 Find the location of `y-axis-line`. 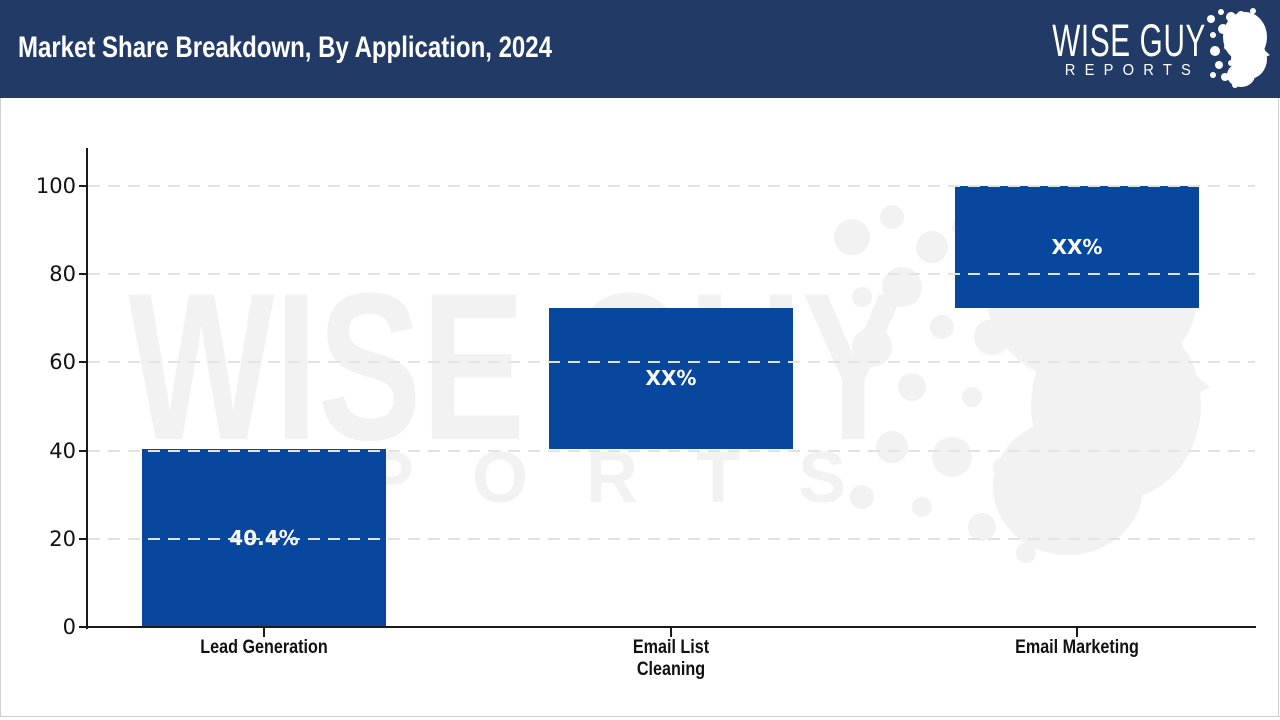

y-axis-line is located at coordinates (87, 388).